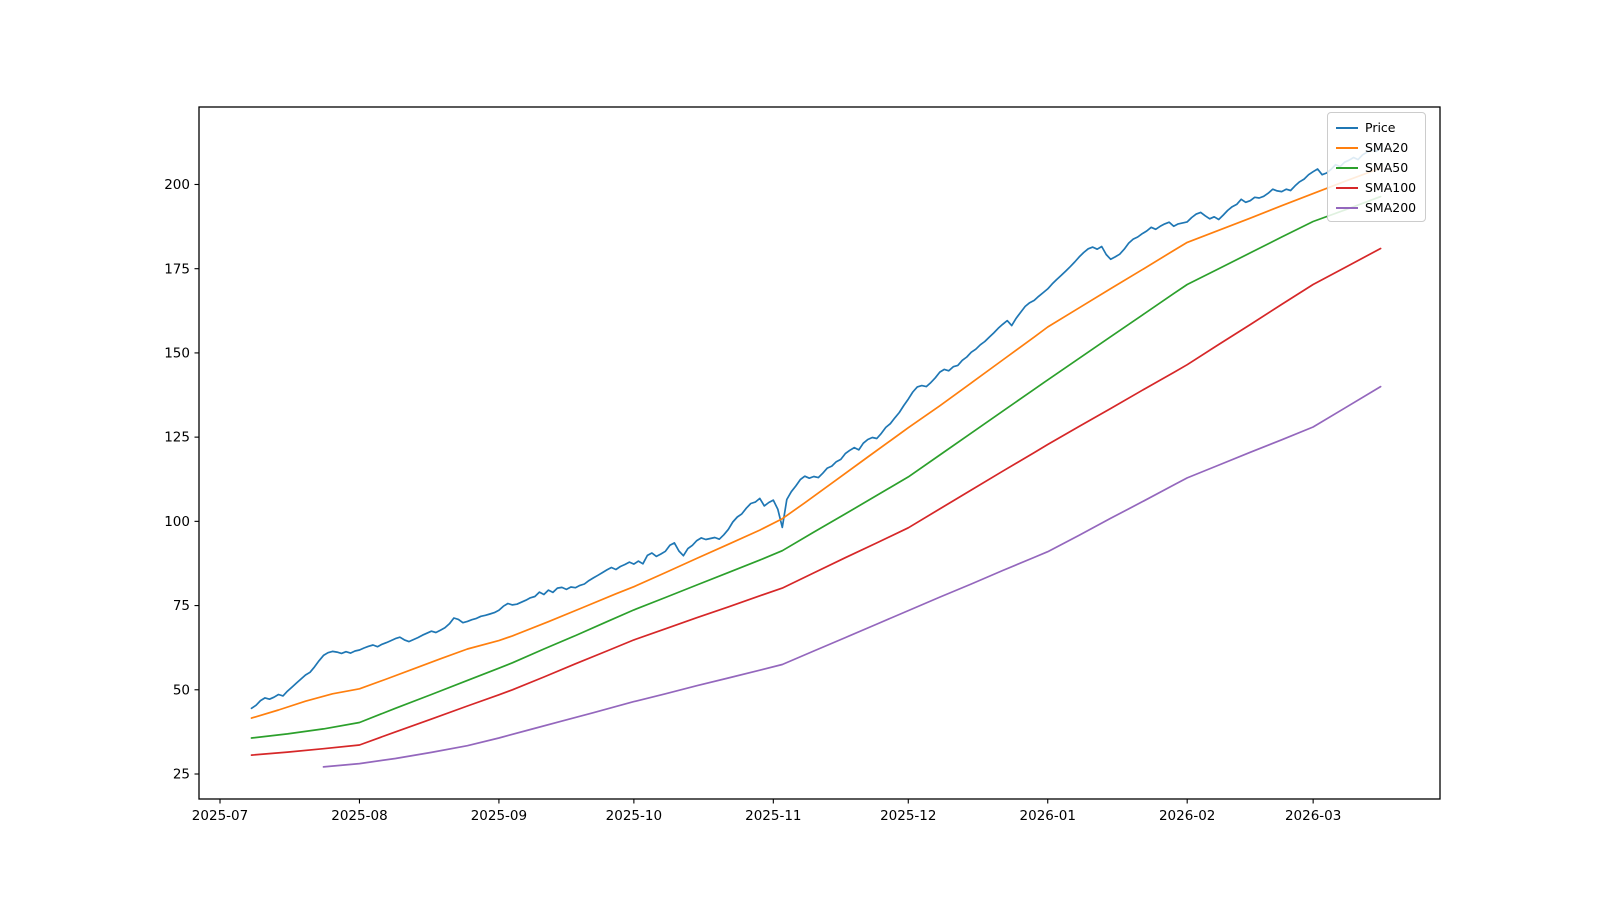 The height and width of the screenshot is (900, 1600). Describe the element at coordinates (773, 816) in the screenshot. I see `x-tick-label: 2025-11` at that location.